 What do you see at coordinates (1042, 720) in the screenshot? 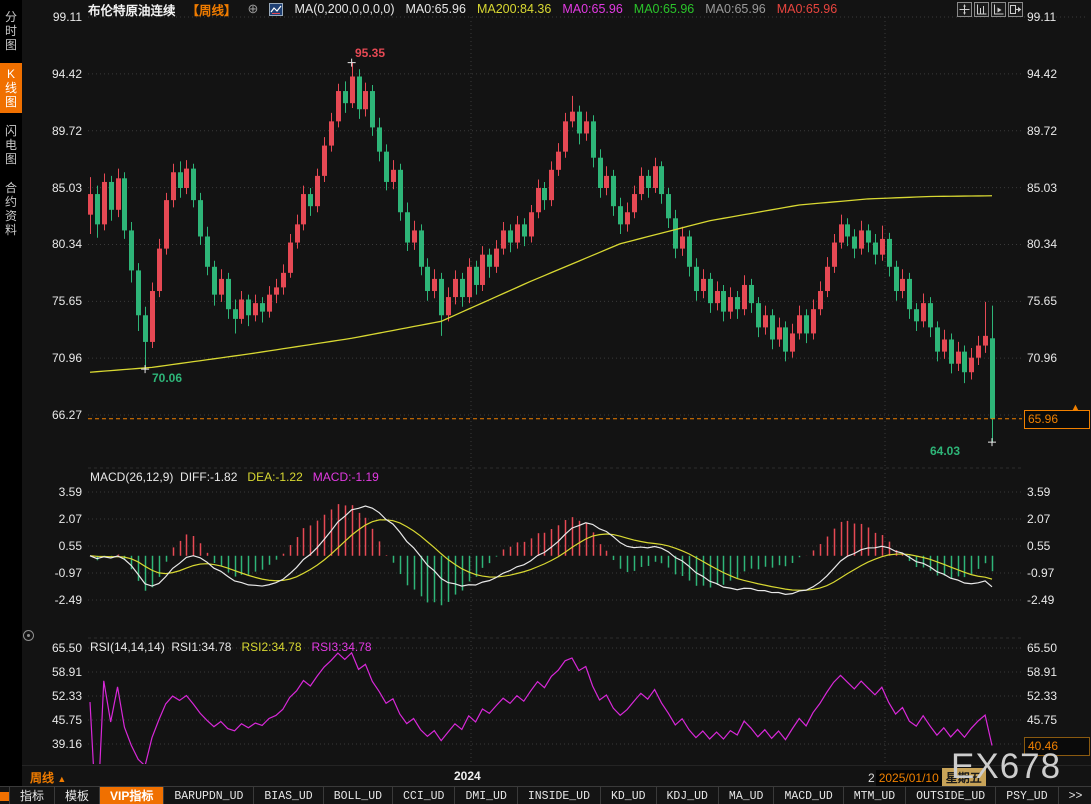
I see `rsi-tick-right-3: 45.75` at bounding box center [1042, 720].